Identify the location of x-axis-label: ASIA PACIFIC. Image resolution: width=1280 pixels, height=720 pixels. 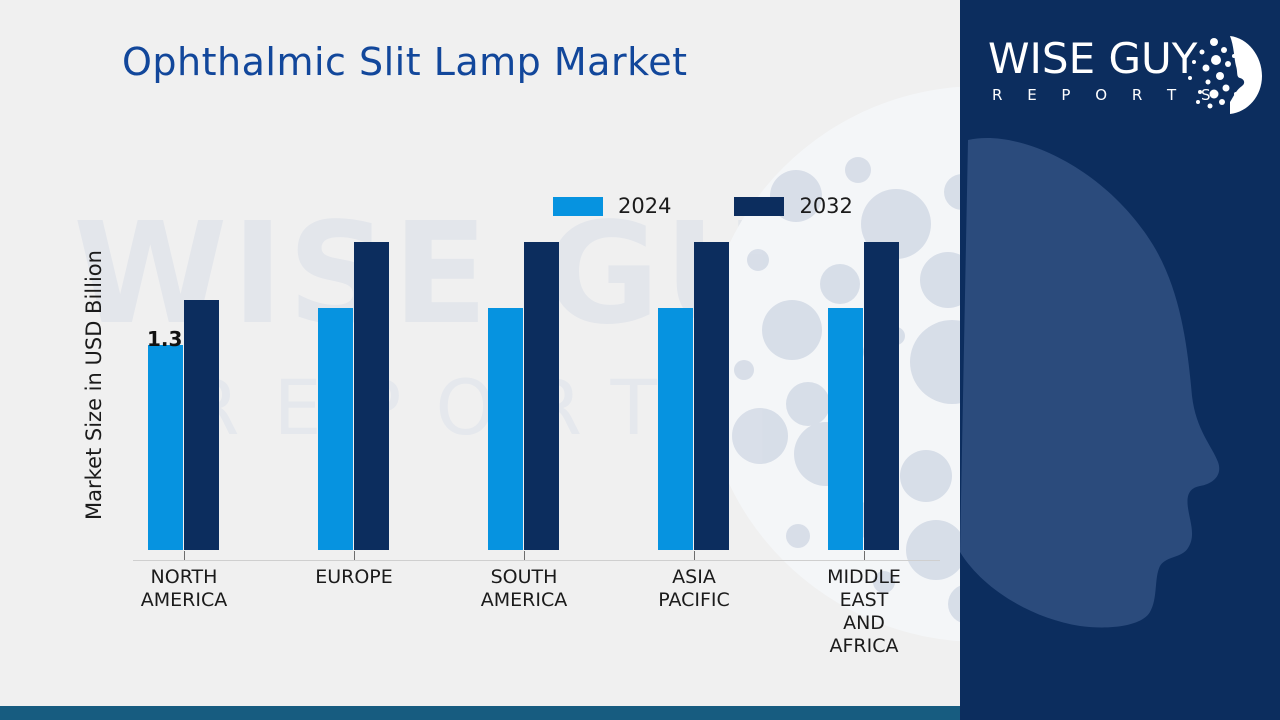
(694, 589).